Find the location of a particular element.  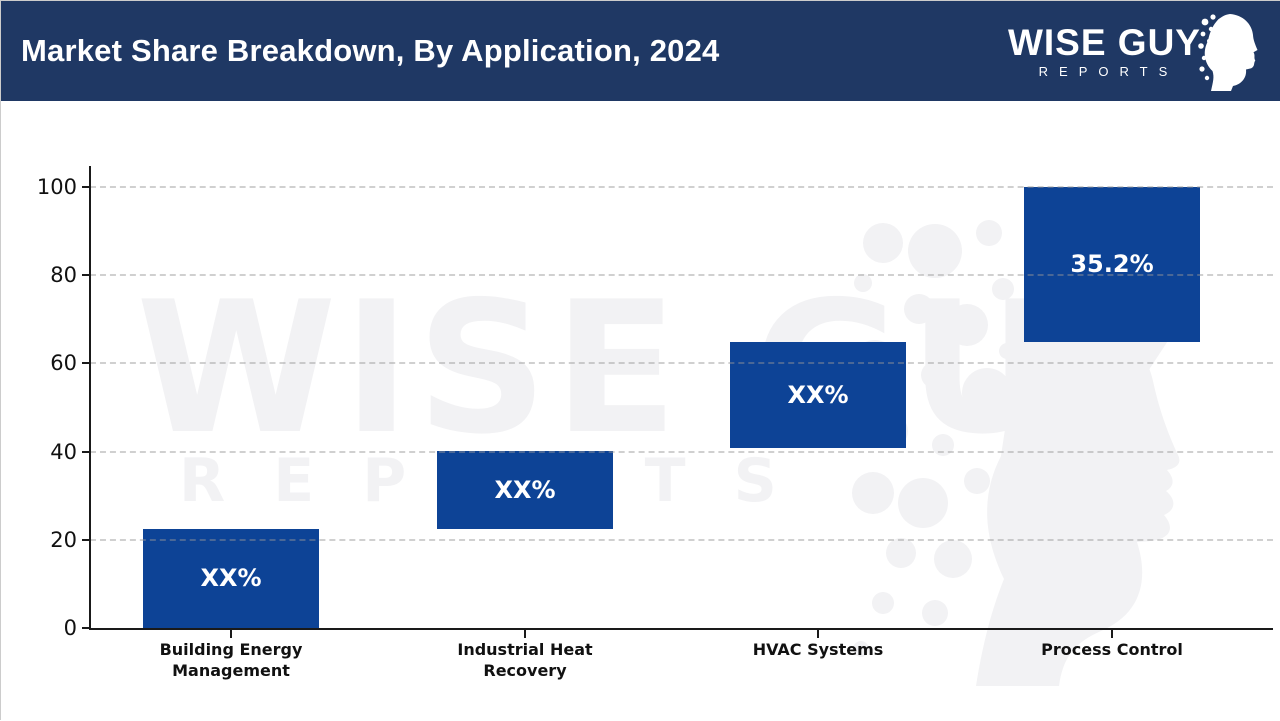

y-axis-tick-label: 20 is located at coordinates (63, 539).